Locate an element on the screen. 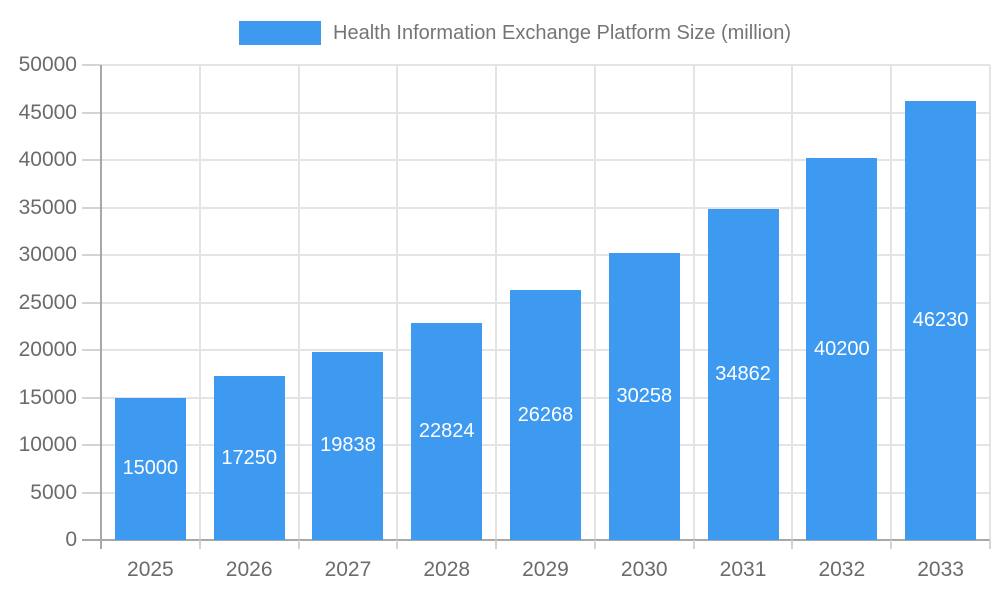 The width and height of the screenshot is (1000, 600). bar-2026: 17250 is located at coordinates (249, 458).